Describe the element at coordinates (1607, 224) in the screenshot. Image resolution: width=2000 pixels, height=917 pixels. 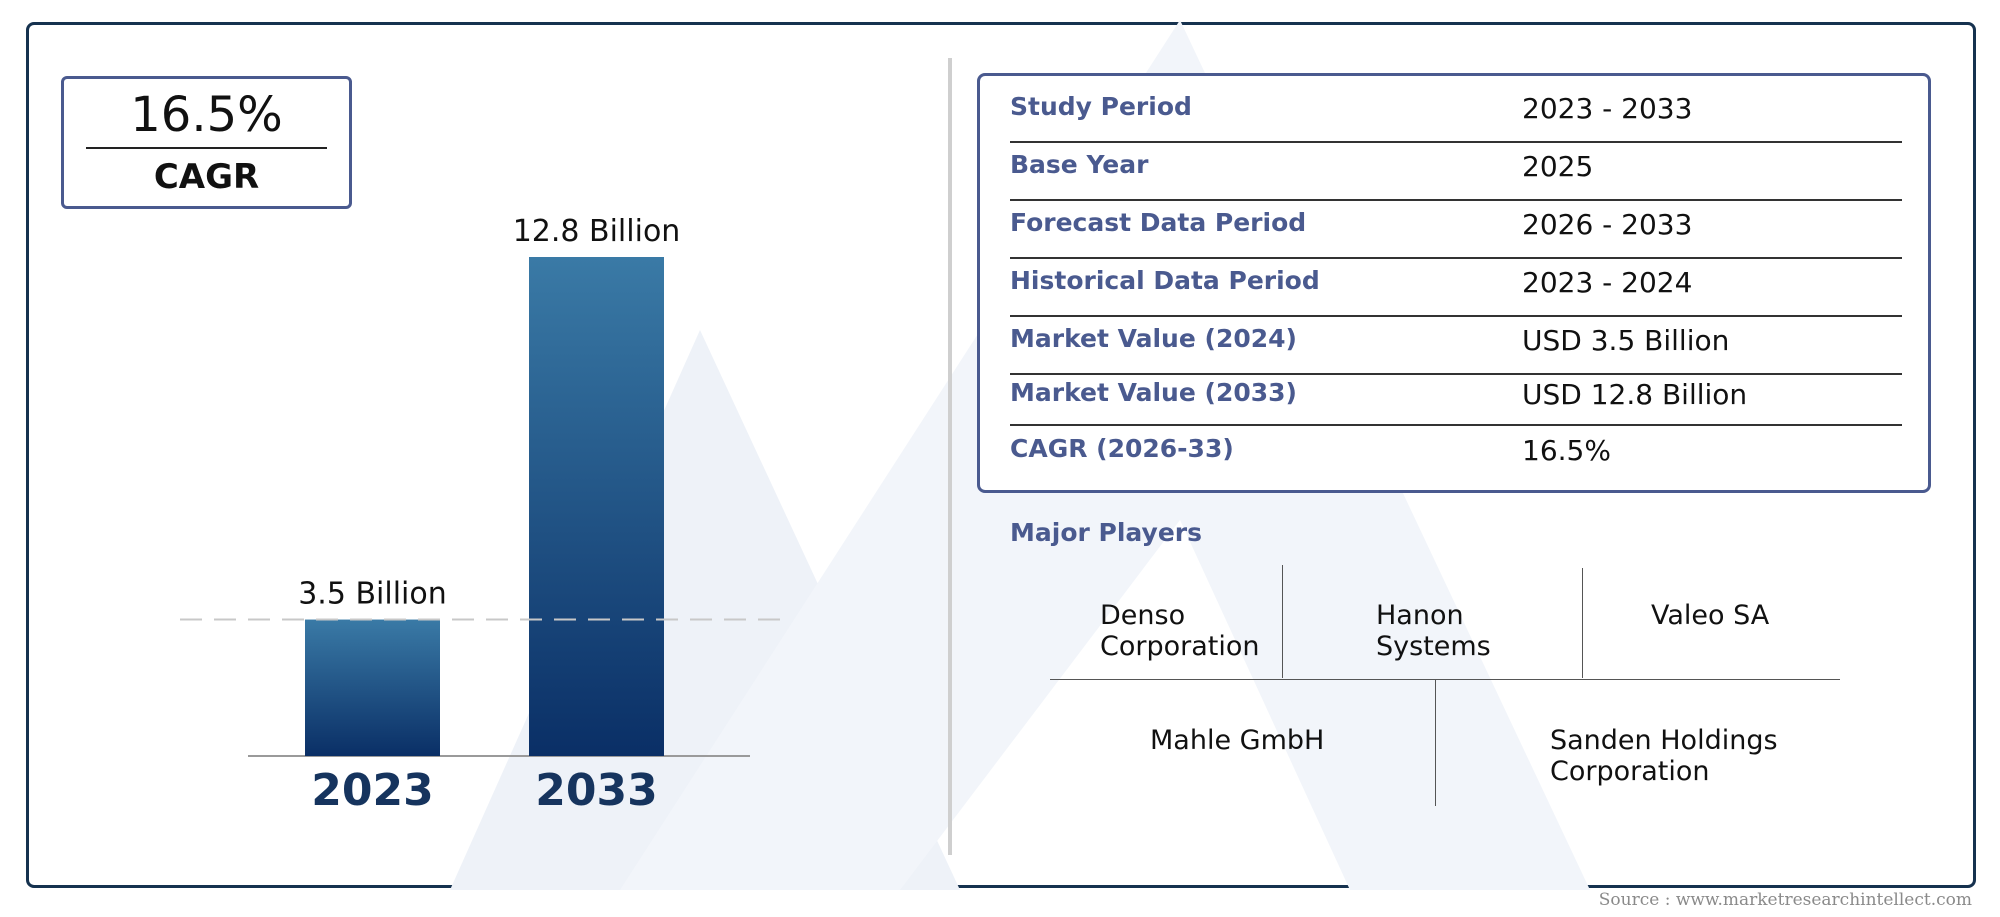
I see `info-value: 2026 - 2033` at that location.